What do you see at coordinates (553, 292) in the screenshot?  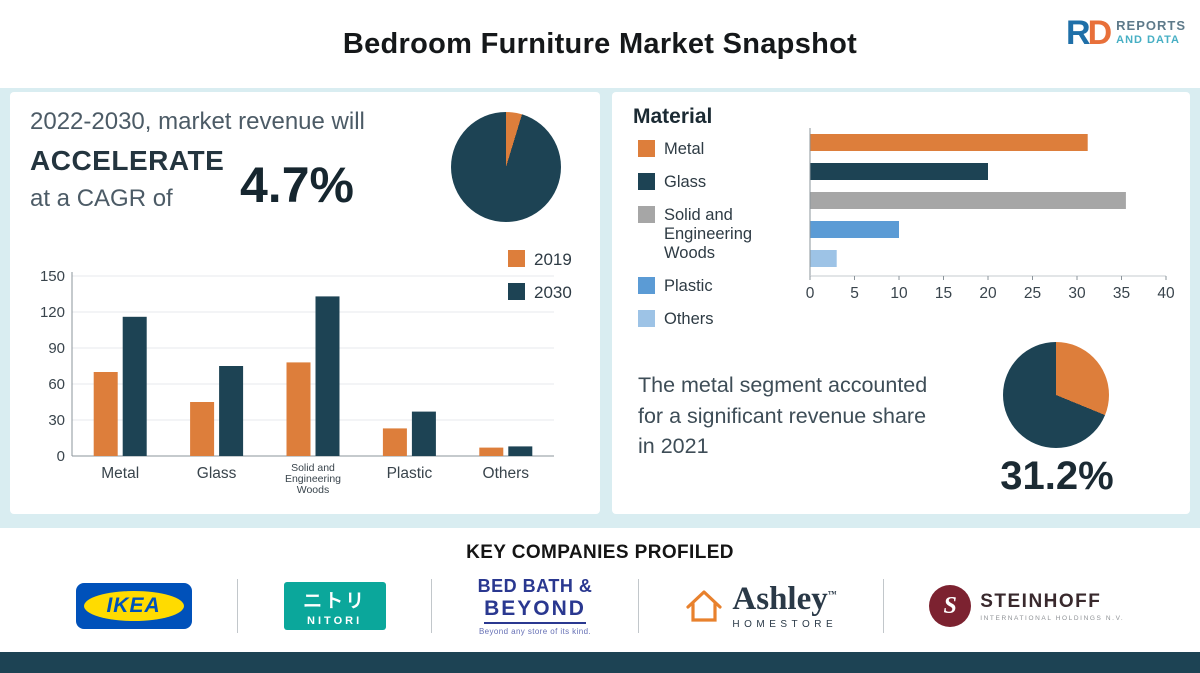 I see `legend-label: 2030` at bounding box center [553, 292].